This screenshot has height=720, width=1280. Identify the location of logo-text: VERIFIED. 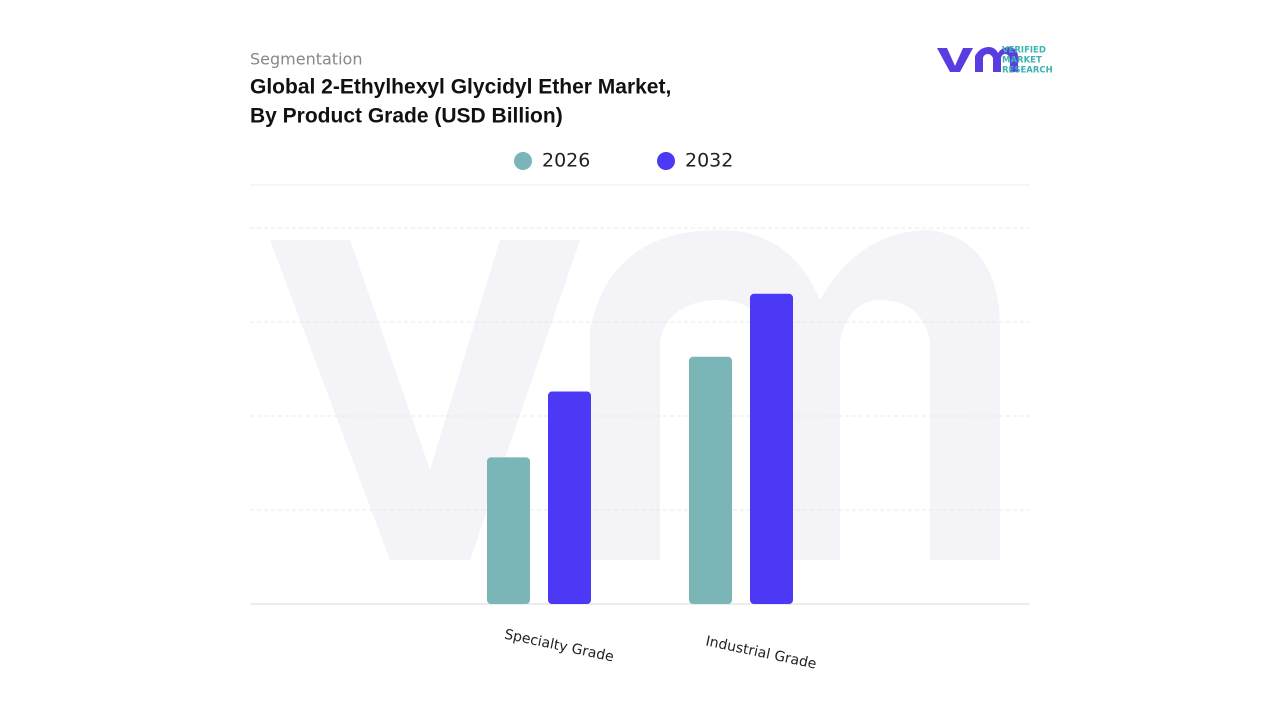
(1024, 51).